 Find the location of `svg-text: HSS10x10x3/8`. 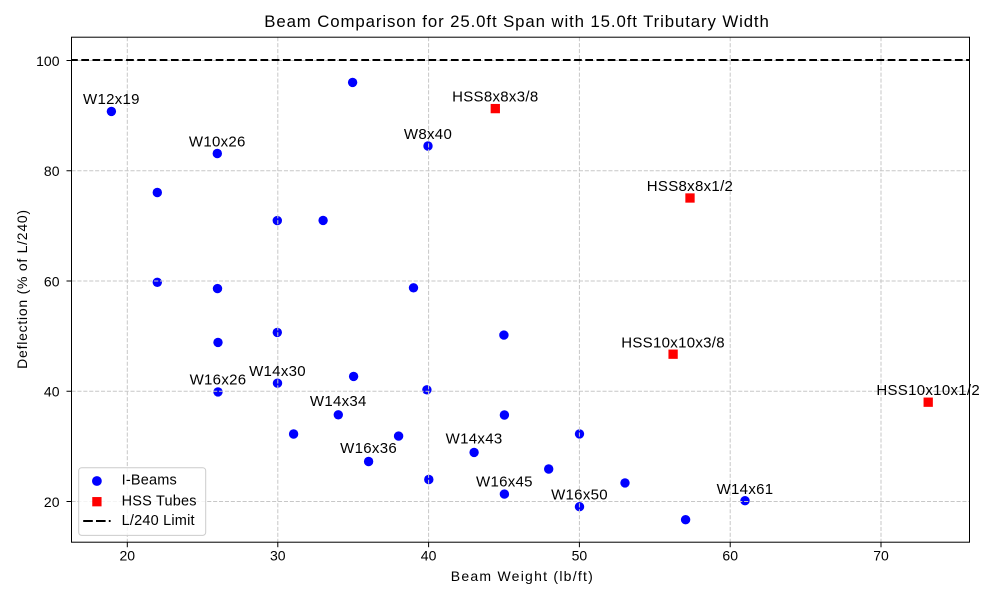

svg-text: HSS10x10x3/8 is located at coordinates (673, 342).